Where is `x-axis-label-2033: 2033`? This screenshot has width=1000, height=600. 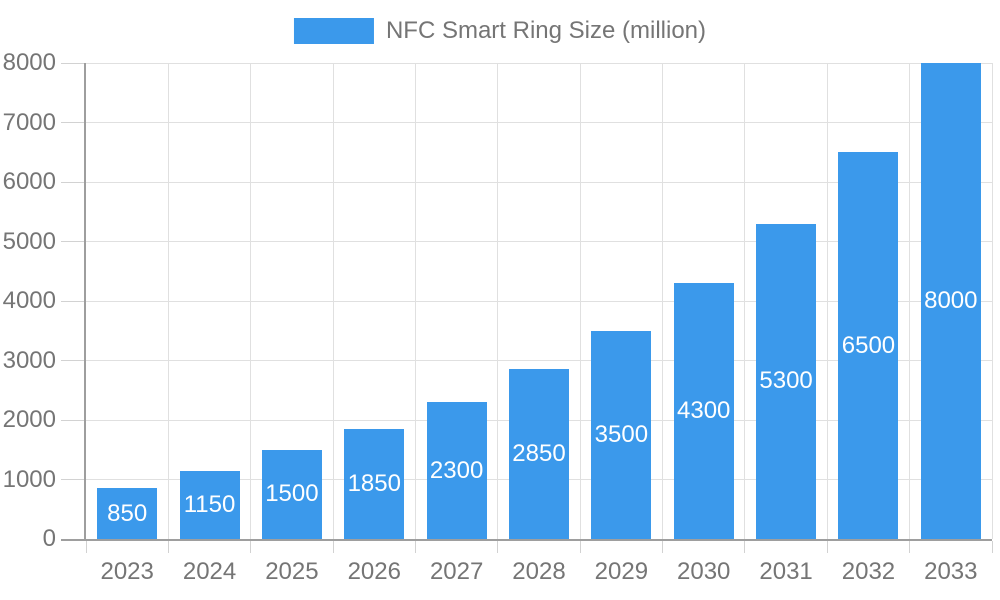
x-axis-label-2033: 2033 is located at coordinates (951, 571).